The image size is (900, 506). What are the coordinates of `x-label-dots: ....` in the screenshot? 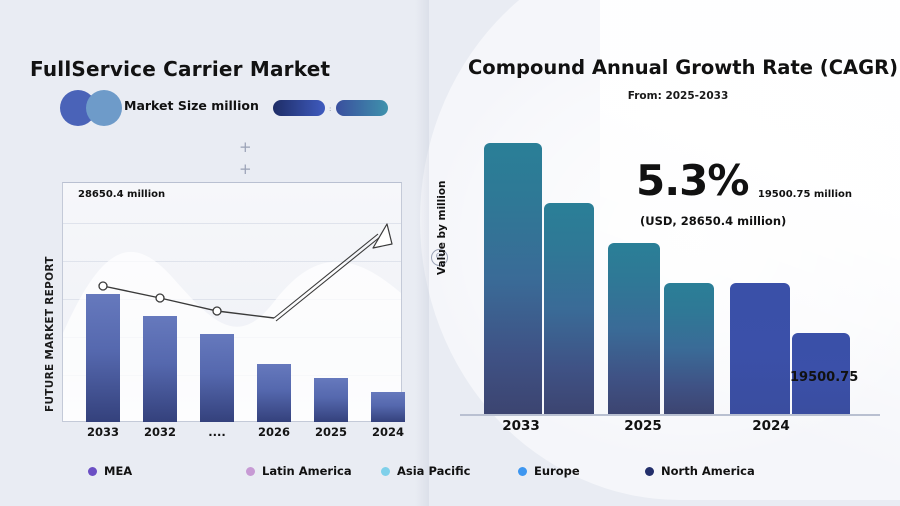 It's located at (217, 432).